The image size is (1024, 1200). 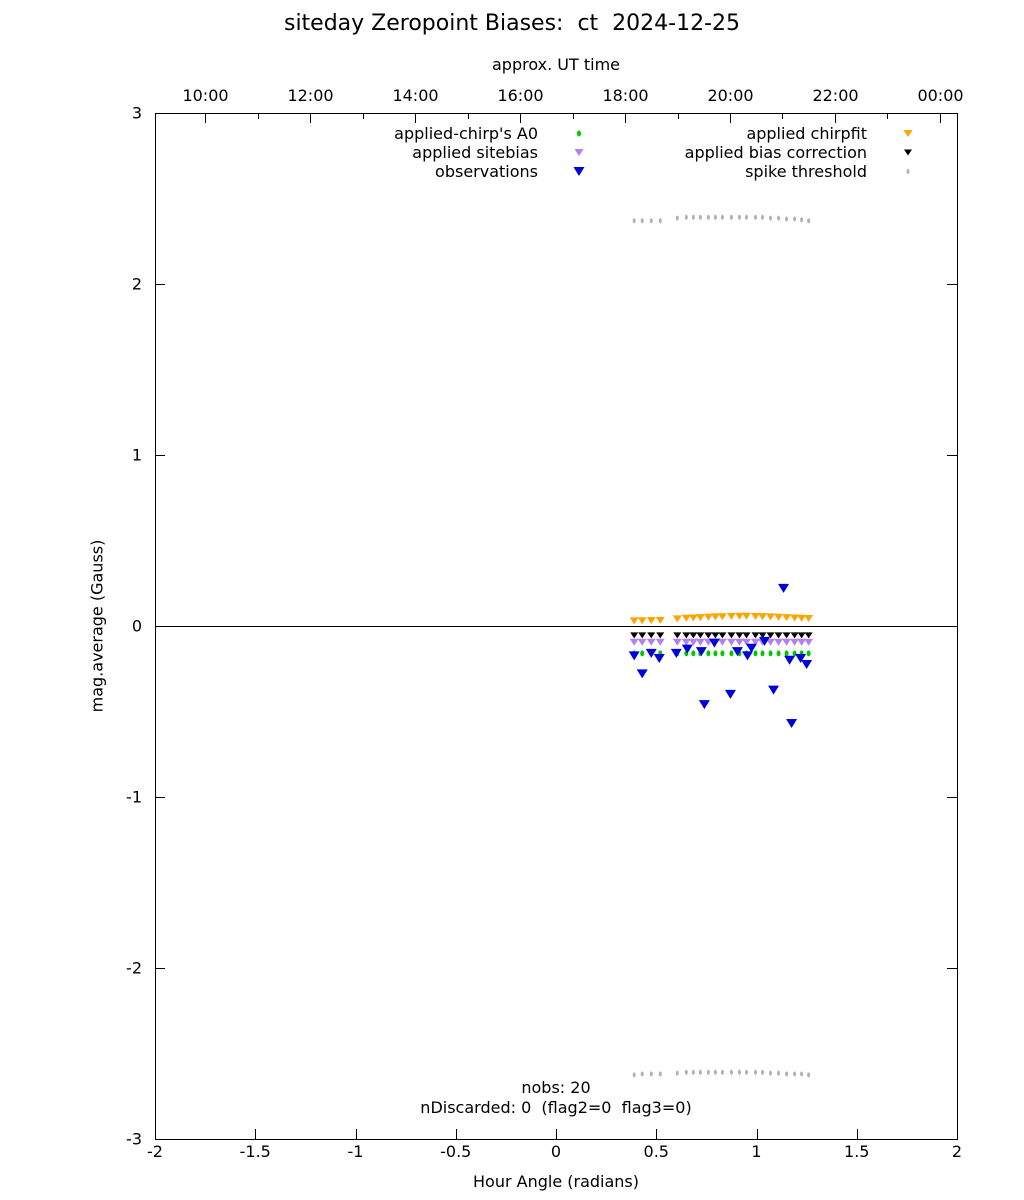 What do you see at coordinates (730, 95) in the screenshot?
I see `svg-text: 20:00` at bounding box center [730, 95].